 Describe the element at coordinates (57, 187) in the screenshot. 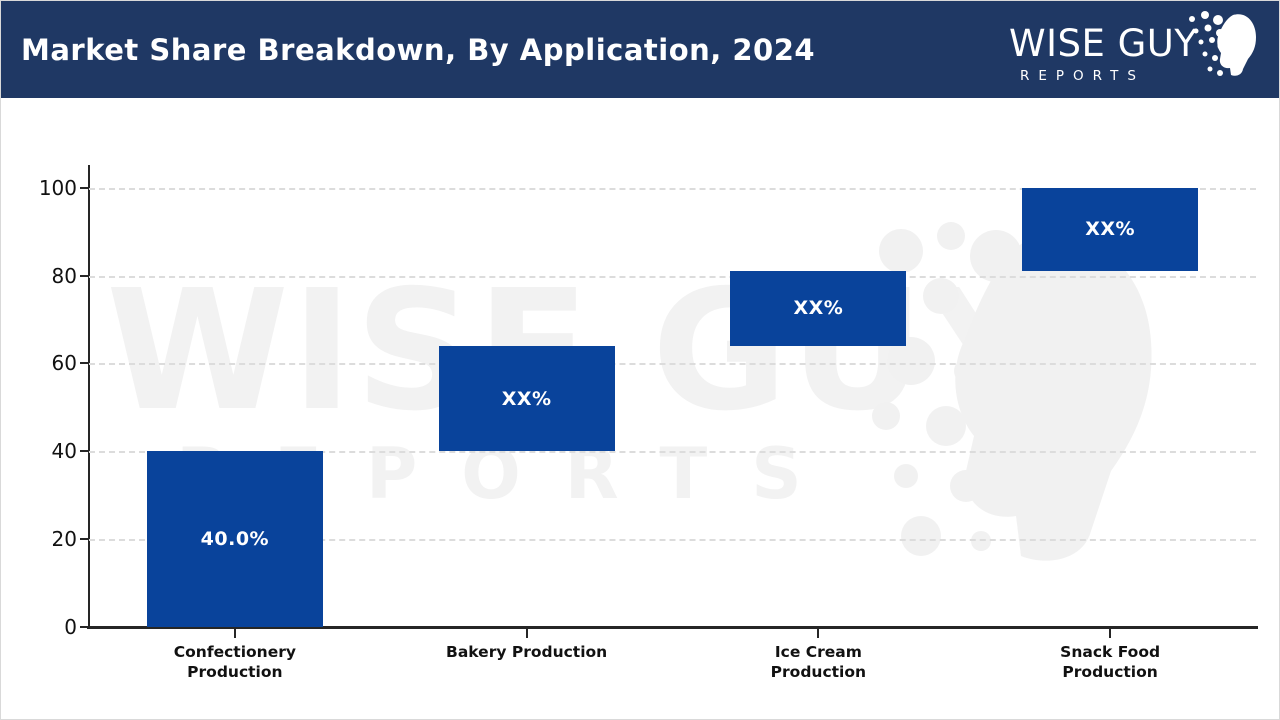

I see `y-tick-label-100: 100` at that location.